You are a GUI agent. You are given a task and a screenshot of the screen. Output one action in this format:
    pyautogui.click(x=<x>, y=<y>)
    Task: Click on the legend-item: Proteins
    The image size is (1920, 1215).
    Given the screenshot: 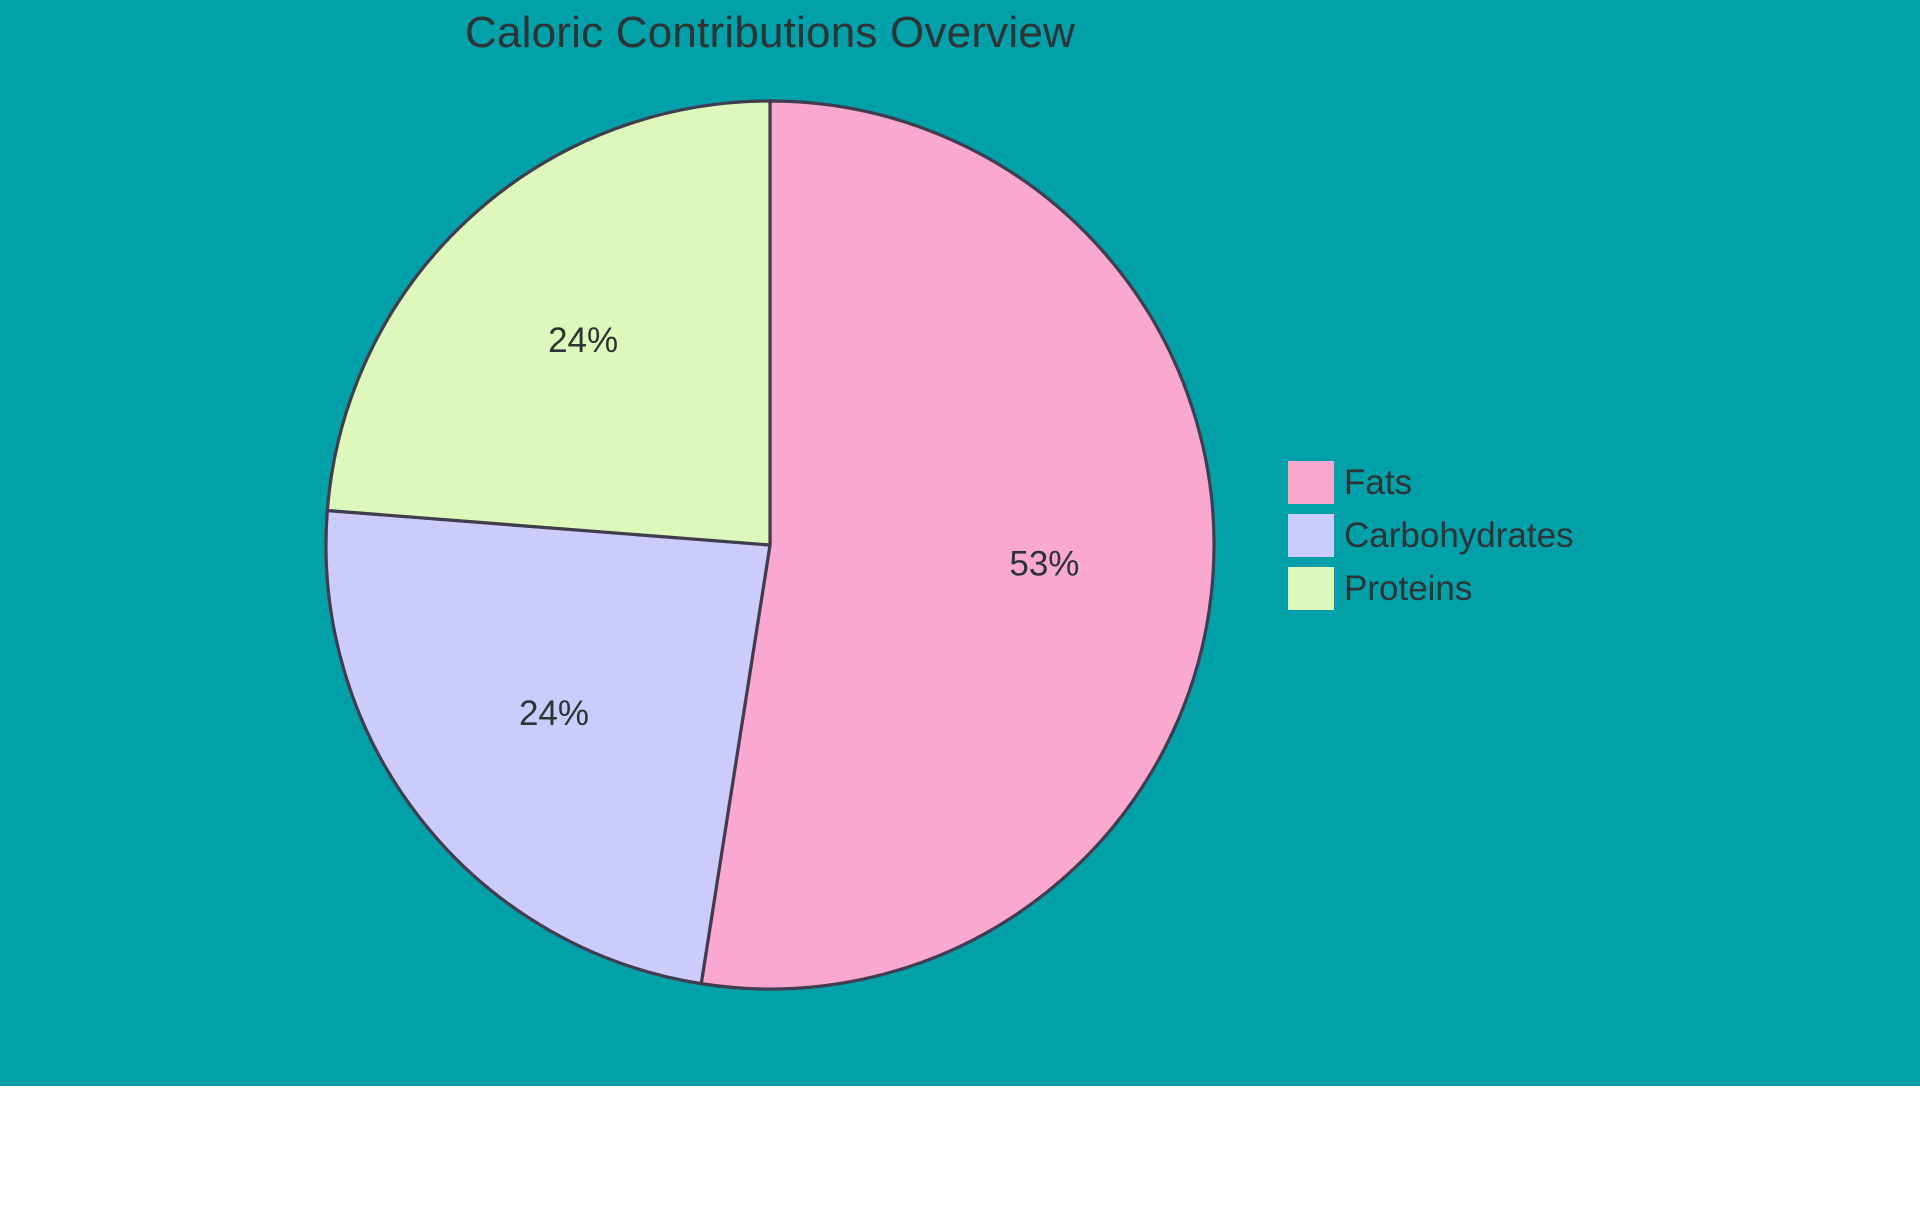 What is the action you would take?
    pyautogui.click(x=1431, y=588)
    